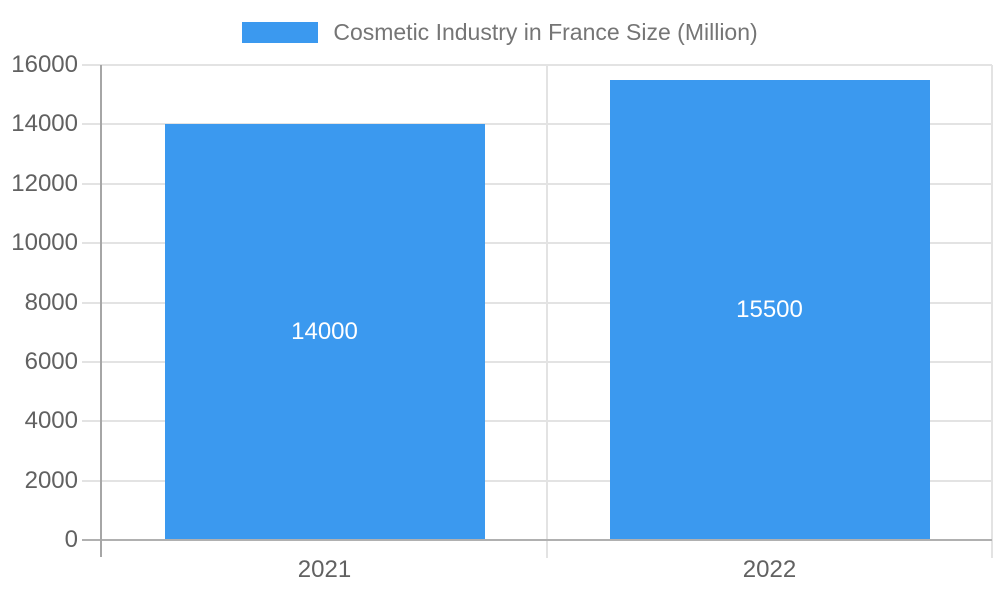 This screenshot has width=1000, height=600. What do you see at coordinates (51, 480) in the screenshot?
I see `y-tick-label: 2000` at bounding box center [51, 480].